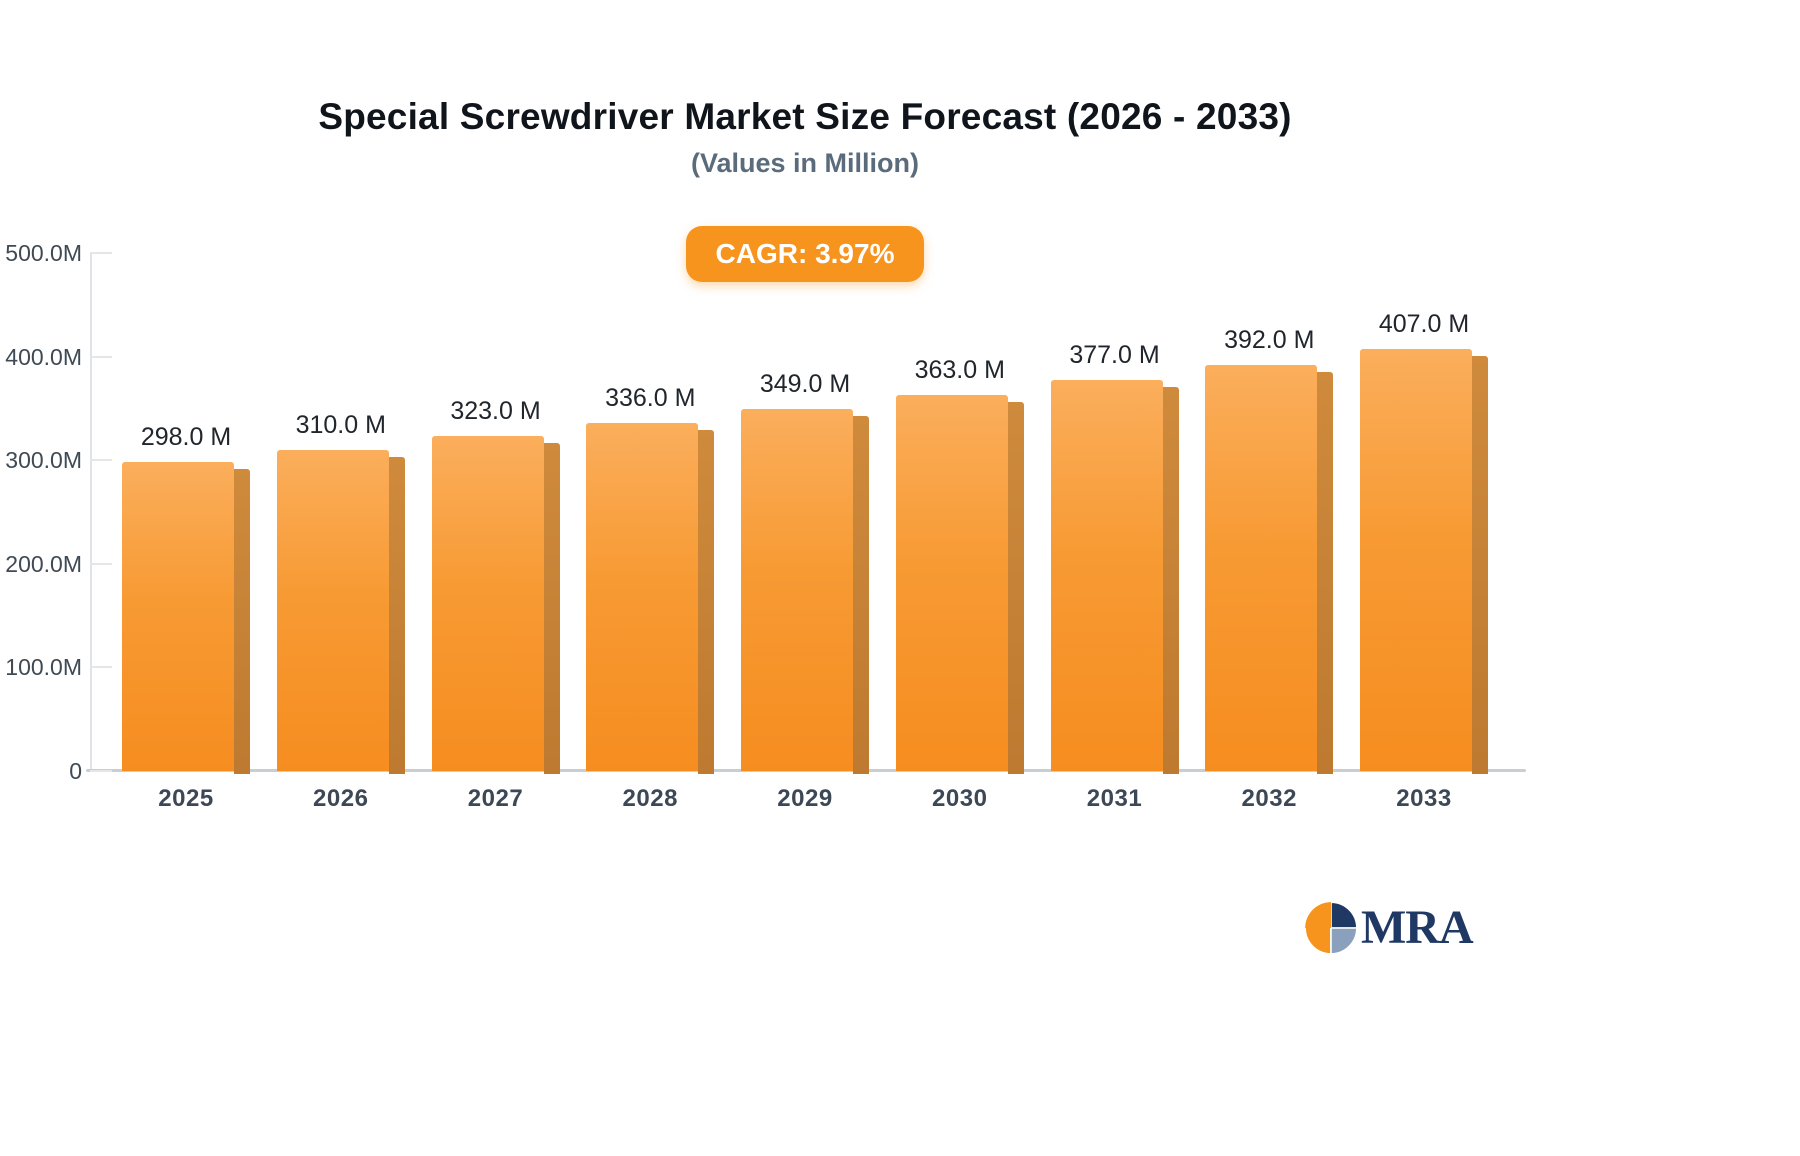 Image resolution: width=1800 pixels, height=1156 pixels. I want to click on brand-logo-text: MRA, so click(1417, 927).